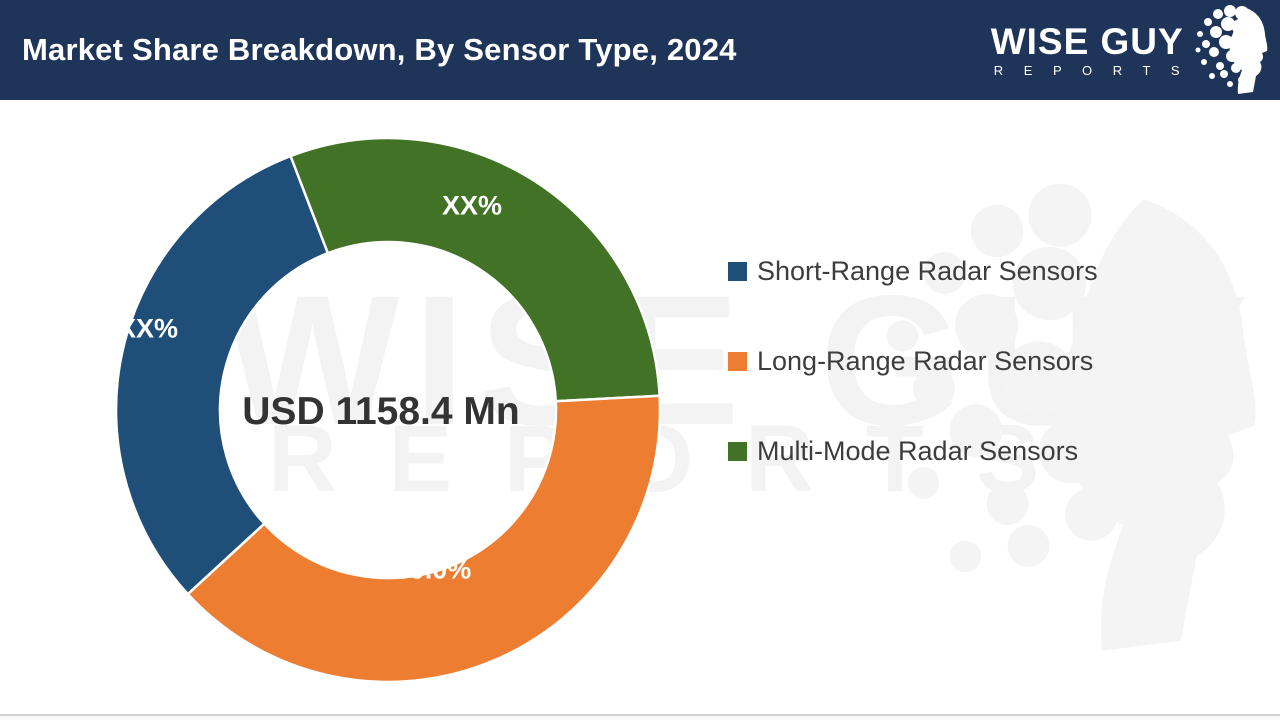 The image size is (1280, 720). I want to click on slice-label-long-range: 39.0%, so click(433, 569).